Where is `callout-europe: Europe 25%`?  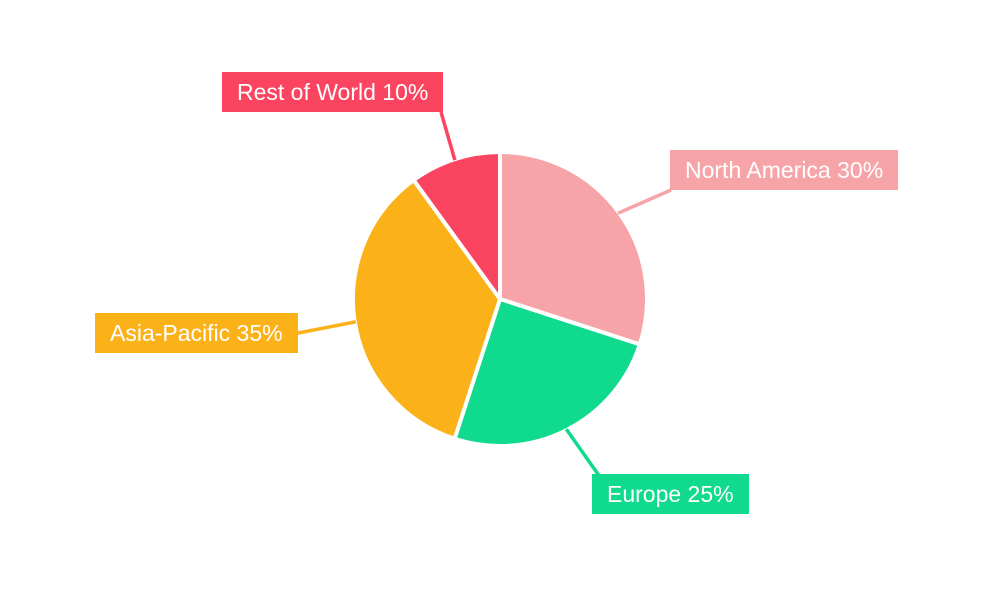
callout-europe: Europe 25% is located at coordinates (670, 494).